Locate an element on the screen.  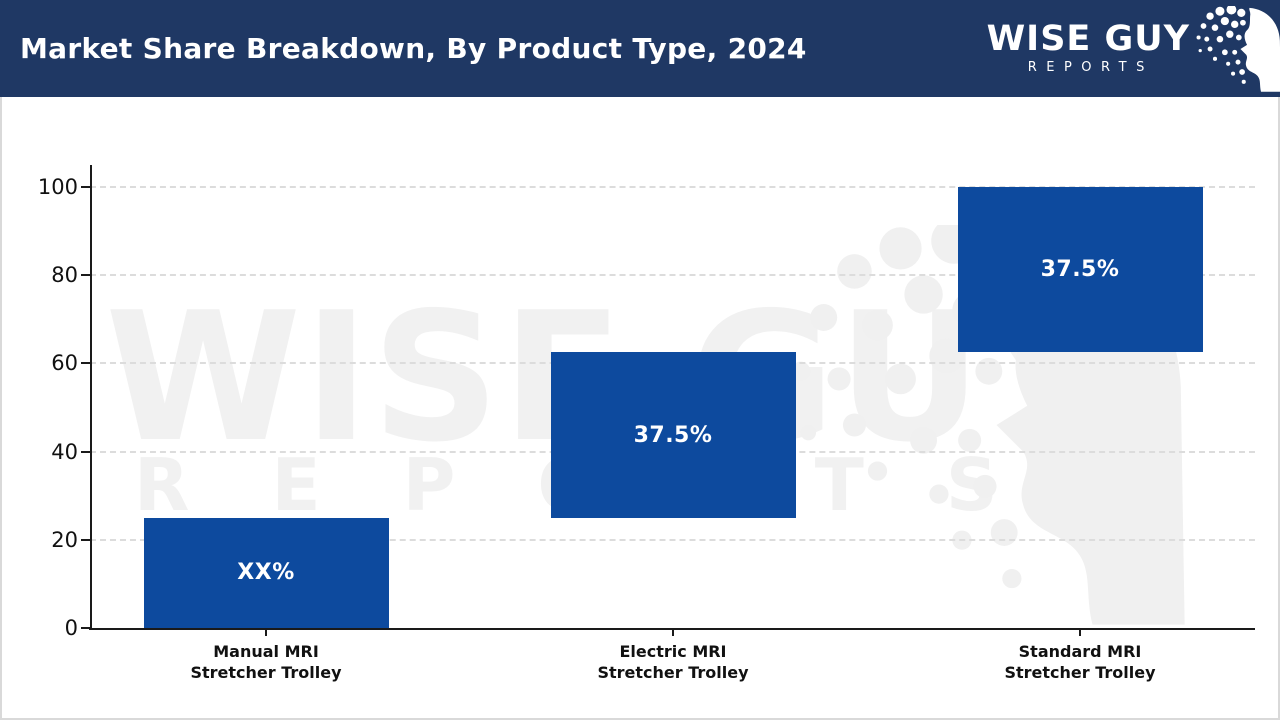
y-tick-label: 100 is located at coordinates (57, 187).